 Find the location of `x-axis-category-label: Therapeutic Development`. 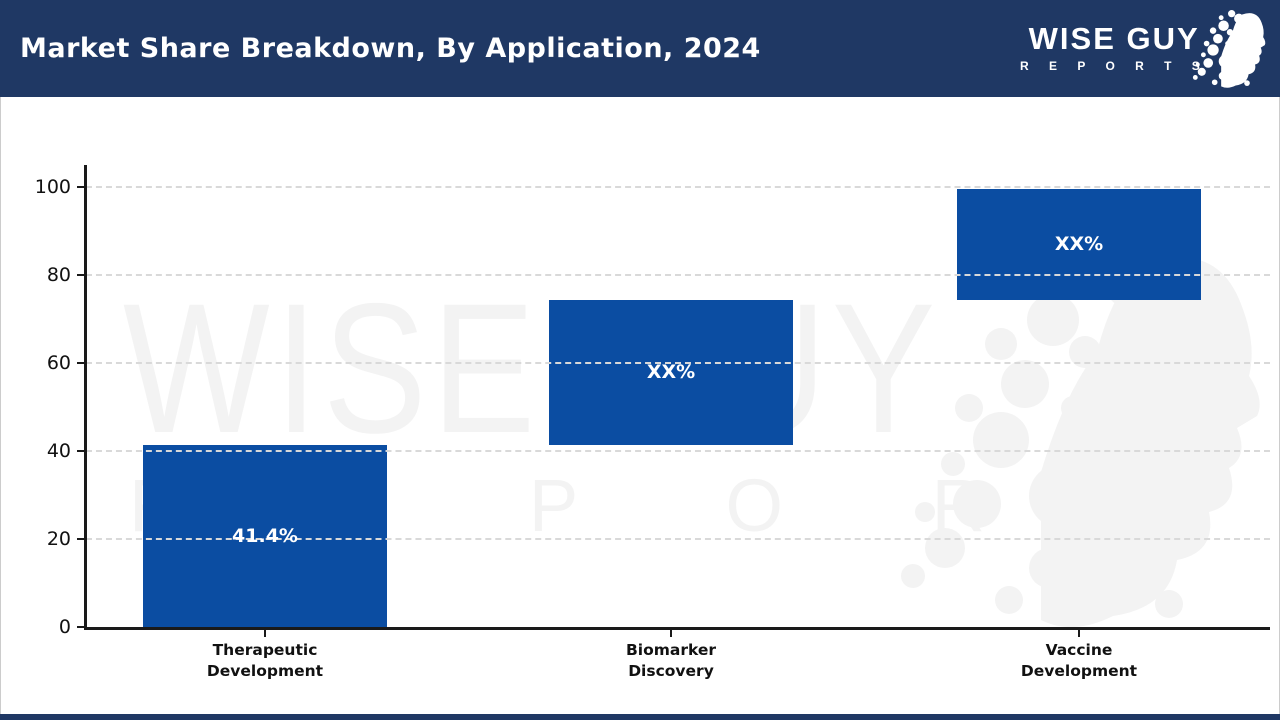

x-axis-category-label: Therapeutic Development is located at coordinates (265, 661).